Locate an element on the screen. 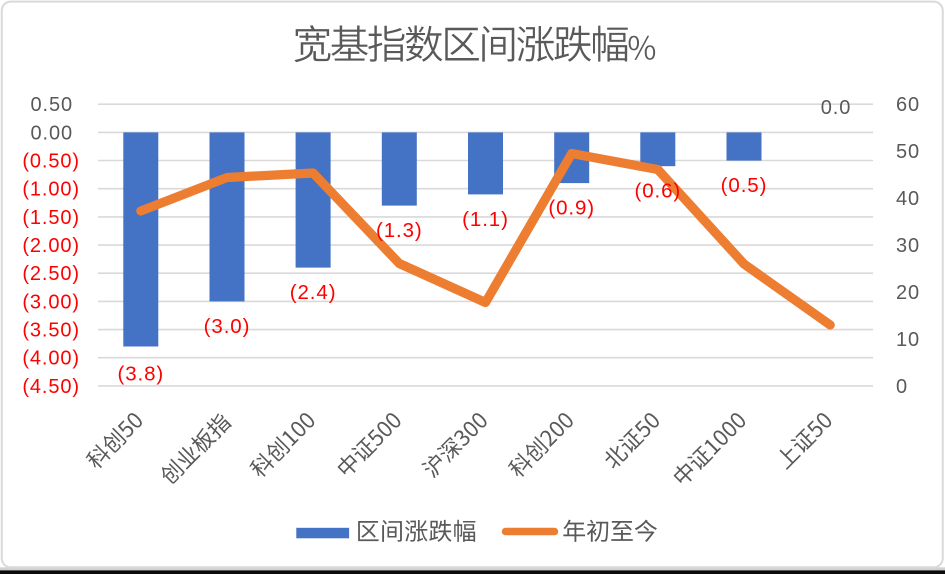  svg-text: (3.50) is located at coordinates (51, 331).